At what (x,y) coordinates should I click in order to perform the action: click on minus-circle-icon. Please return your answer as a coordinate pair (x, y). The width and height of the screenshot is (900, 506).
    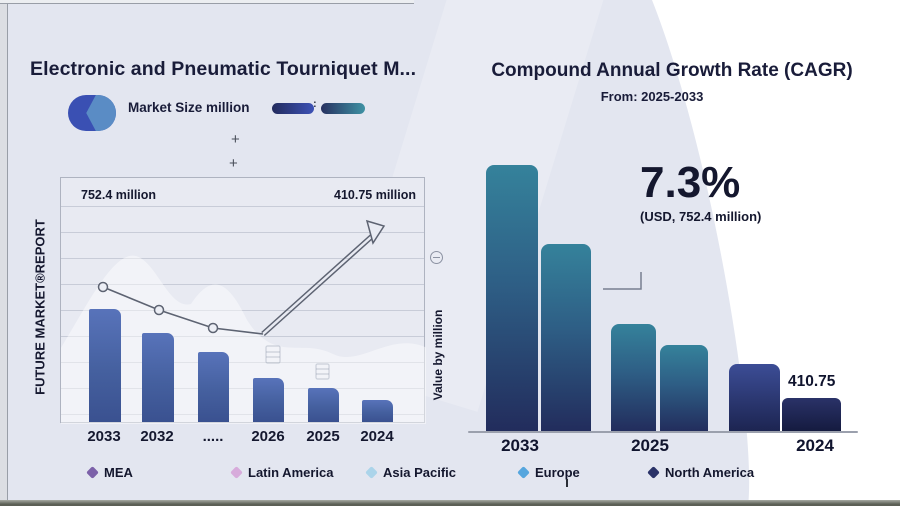
    Looking at the image, I should click on (436, 257).